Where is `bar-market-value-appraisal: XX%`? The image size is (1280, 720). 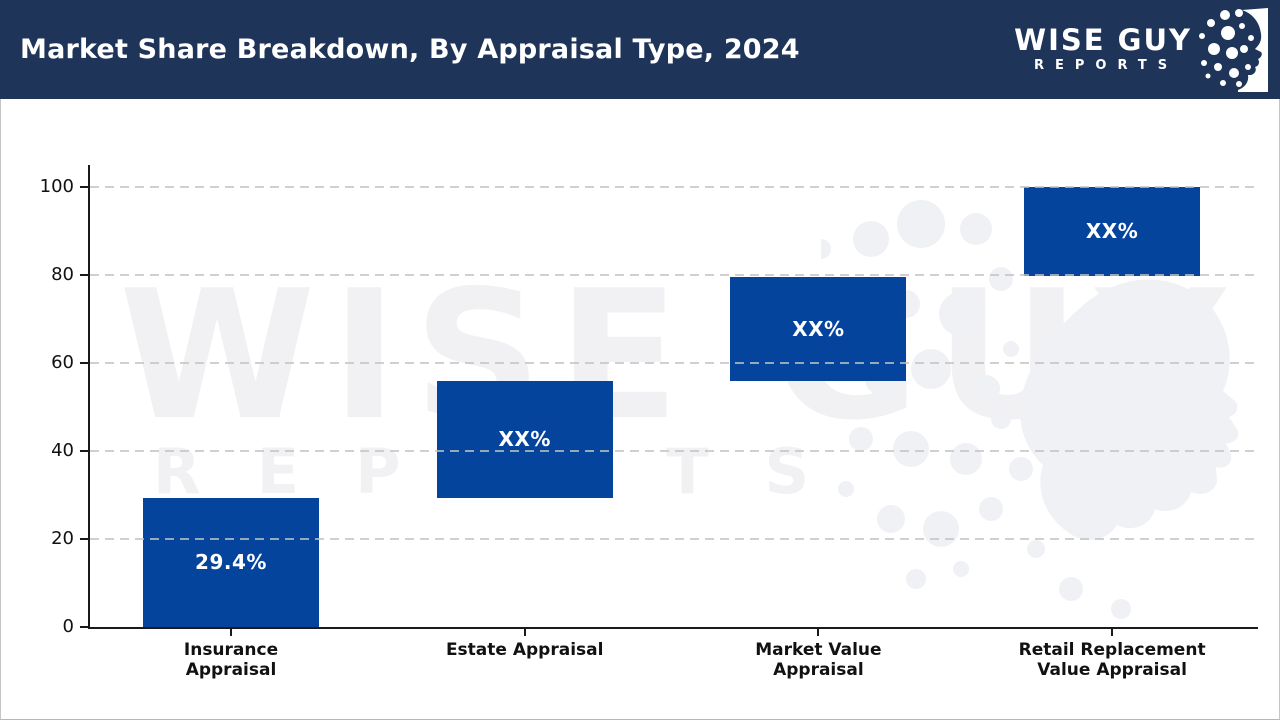 bar-market-value-appraisal: XX% is located at coordinates (818, 328).